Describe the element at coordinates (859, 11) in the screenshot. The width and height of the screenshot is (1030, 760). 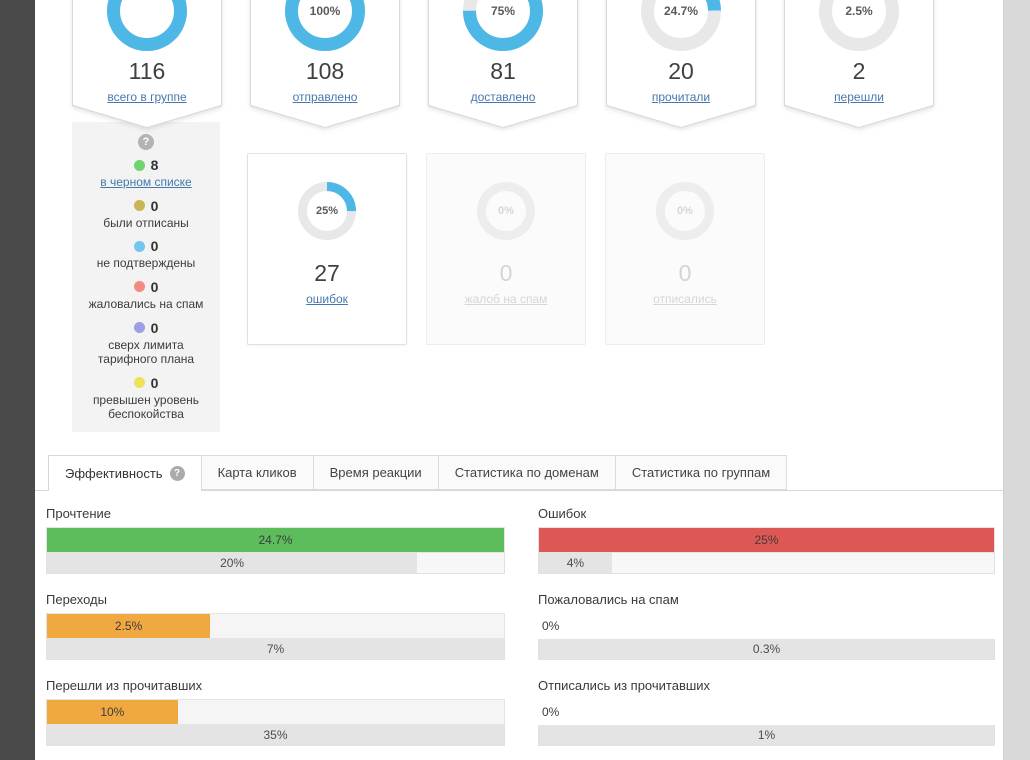
I see `donut-percent: 2.5%` at that location.